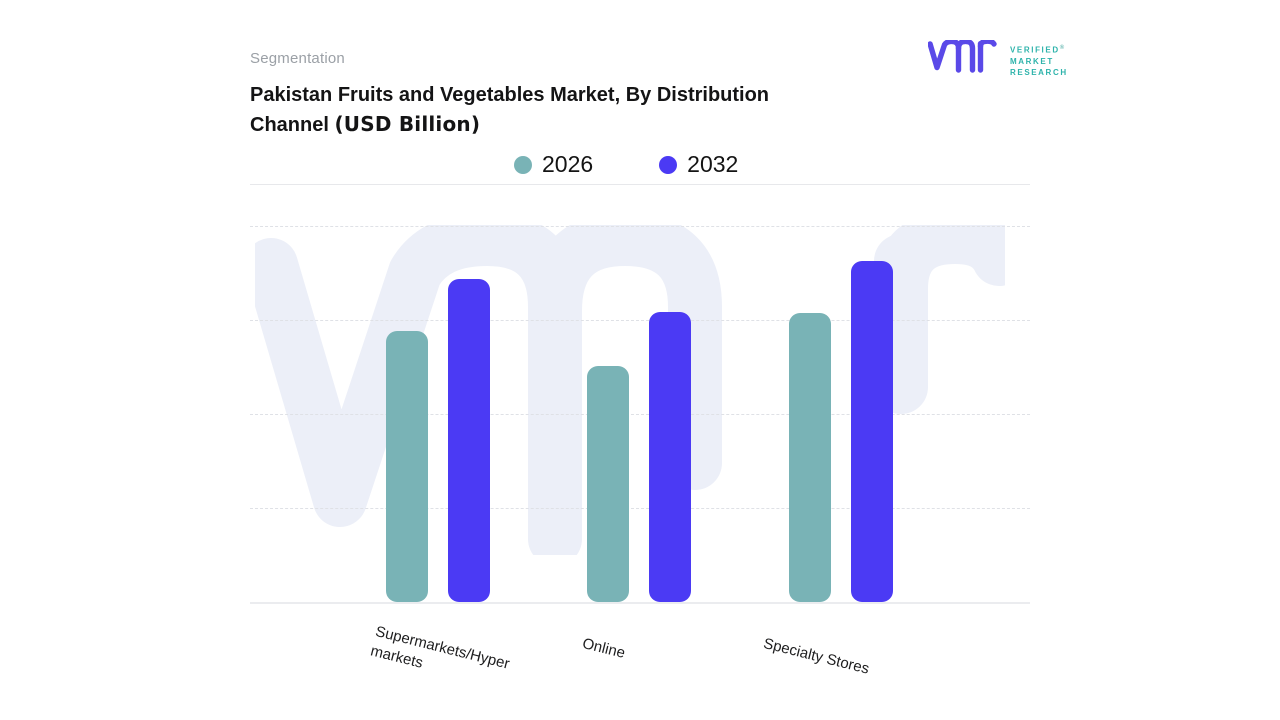 The image size is (1280, 720). I want to click on brand-line-research: RESEARCH, so click(1039, 72).